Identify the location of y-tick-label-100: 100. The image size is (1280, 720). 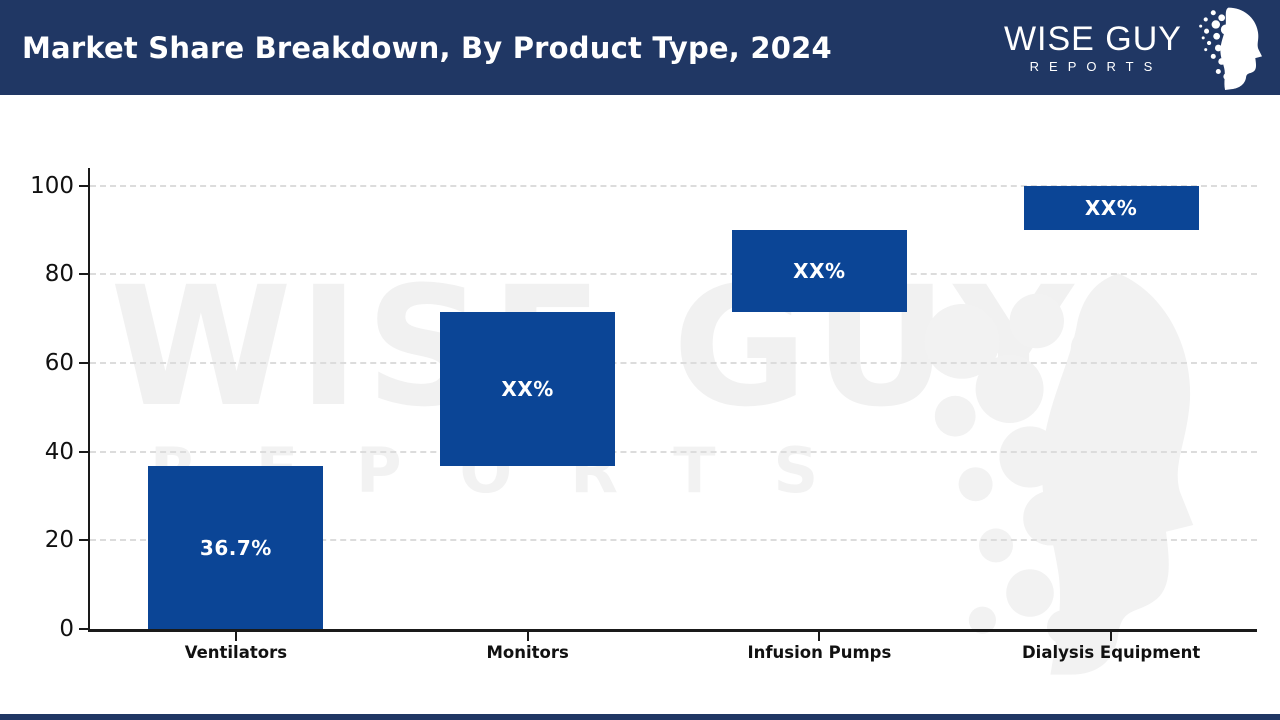
(52, 185).